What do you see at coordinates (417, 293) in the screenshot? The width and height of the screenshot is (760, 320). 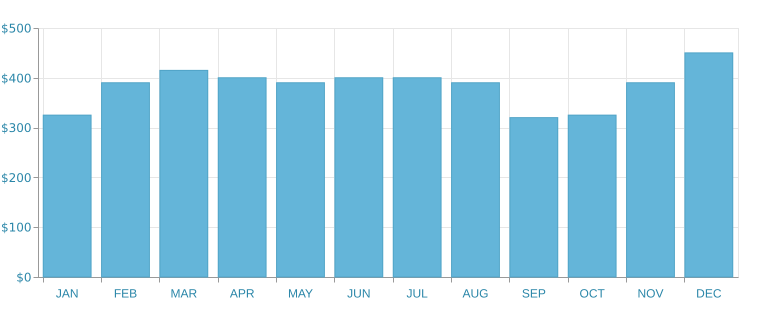 I see `x-tick-label: JUL` at bounding box center [417, 293].